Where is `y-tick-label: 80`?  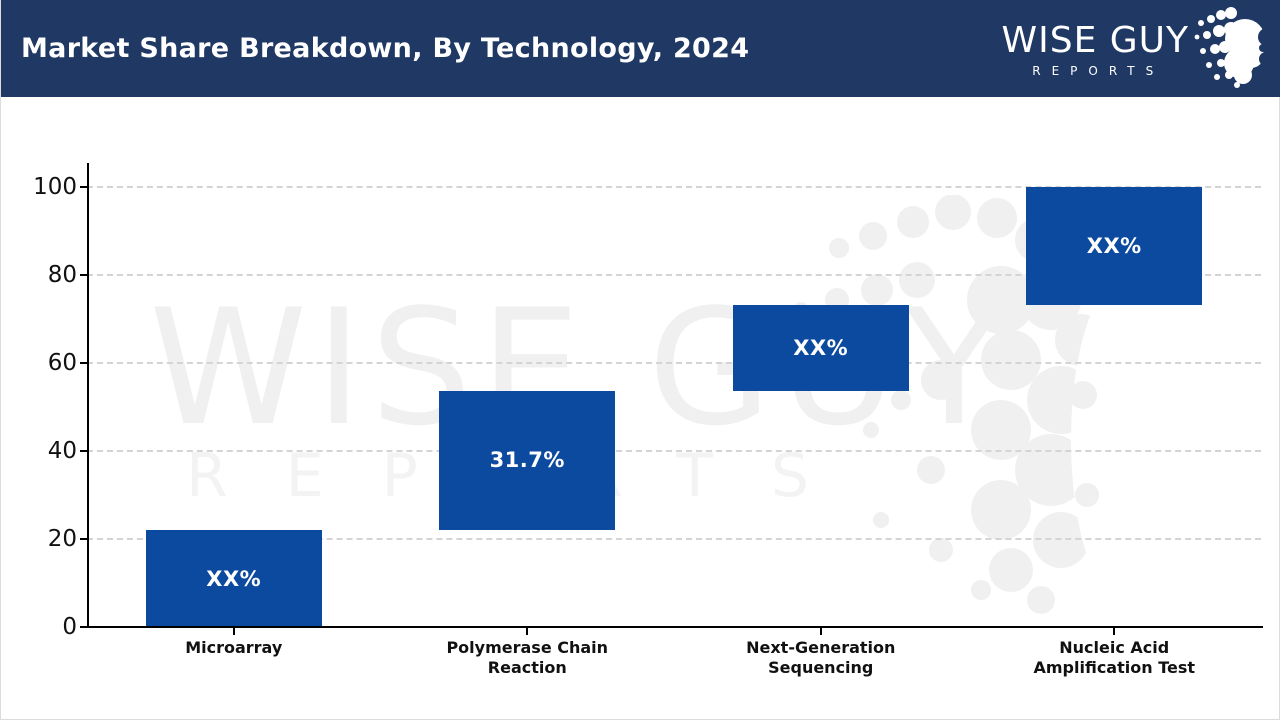 y-tick-label: 80 is located at coordinates (62, 275).